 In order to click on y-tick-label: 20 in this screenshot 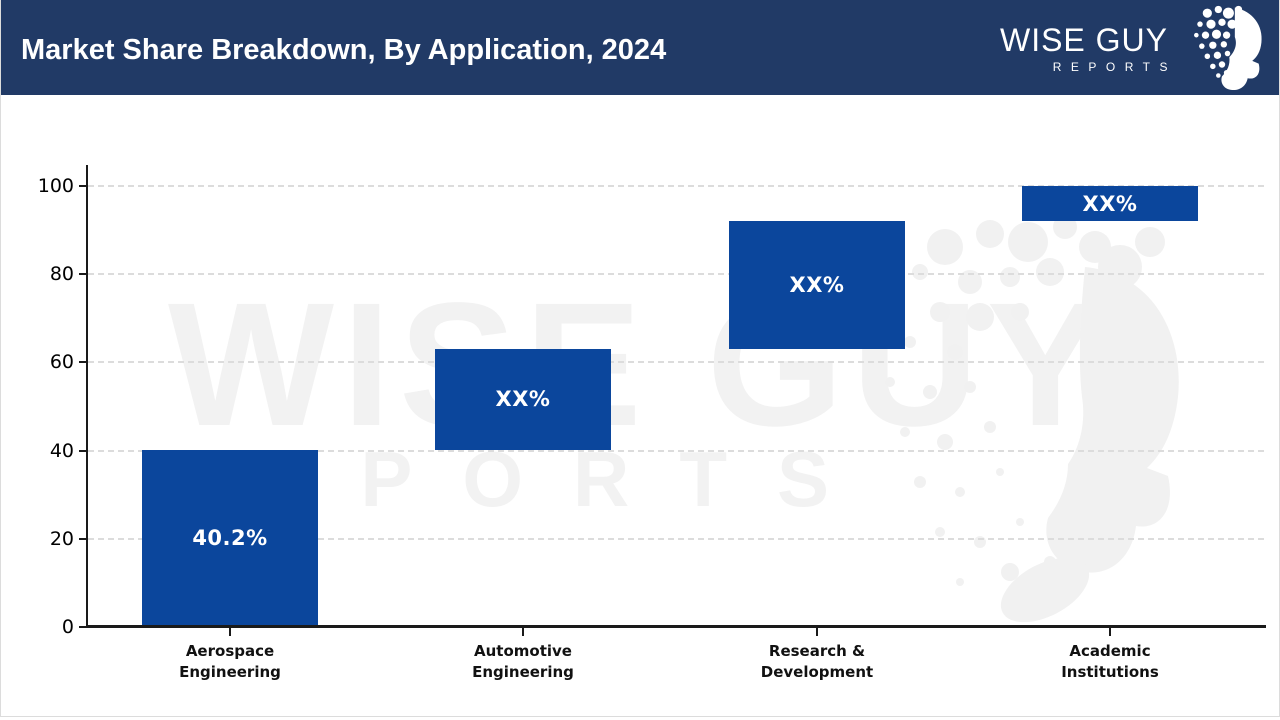, I will do `click(61, 538)`.